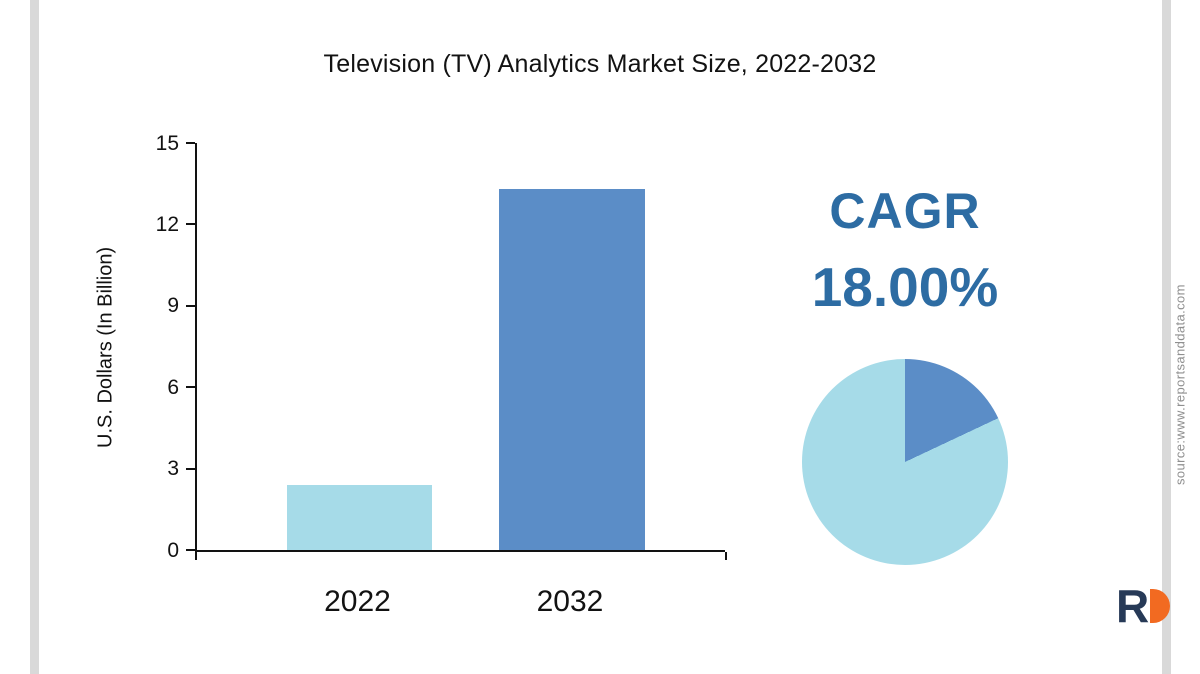 The height and width of the screenshot is (674, 1200). What do you see at coordinates (1166, 337) in the screenshot?
I see `right-border-strip` at bounding box center [1166, 337].